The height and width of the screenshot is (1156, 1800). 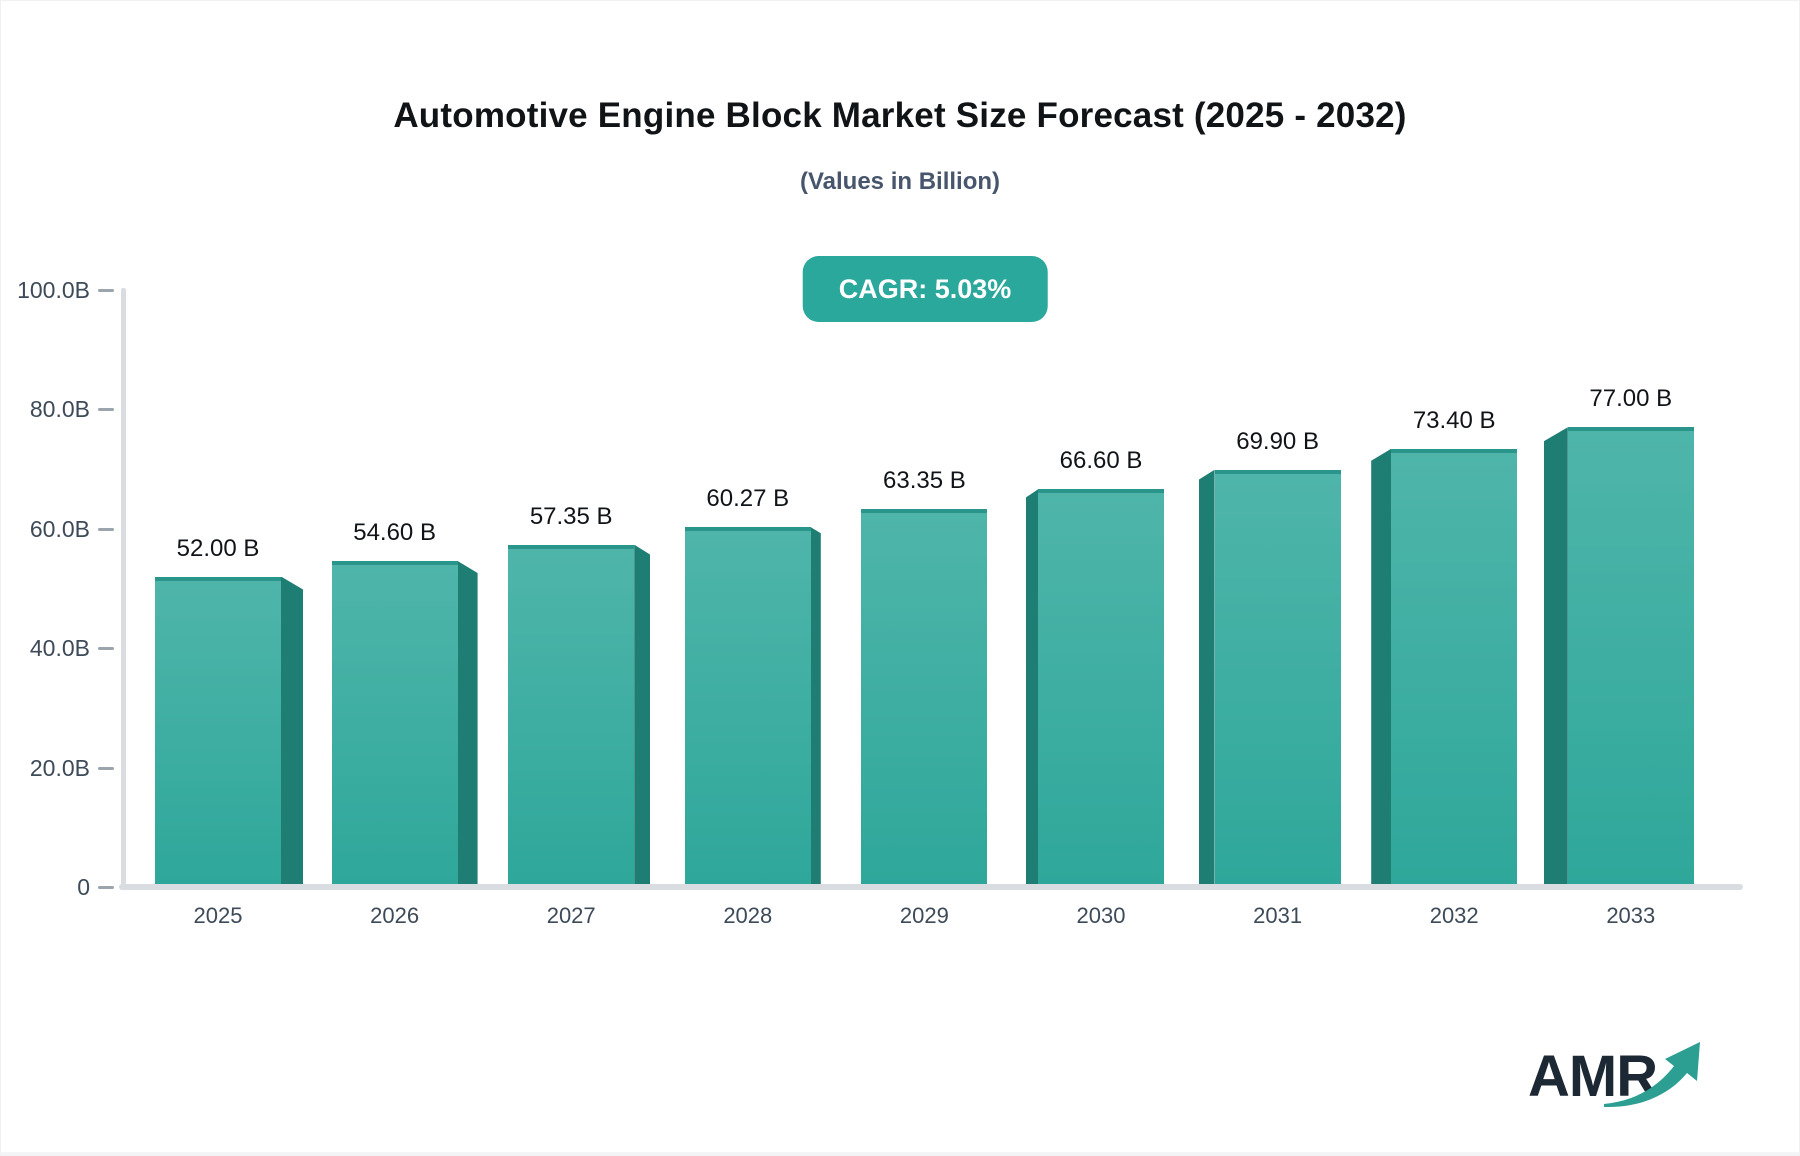 What do you see at coordinates (59, 409) in the screenshot?
I see `y-tick-label: 80.0B` at bounding box center [59, 409].